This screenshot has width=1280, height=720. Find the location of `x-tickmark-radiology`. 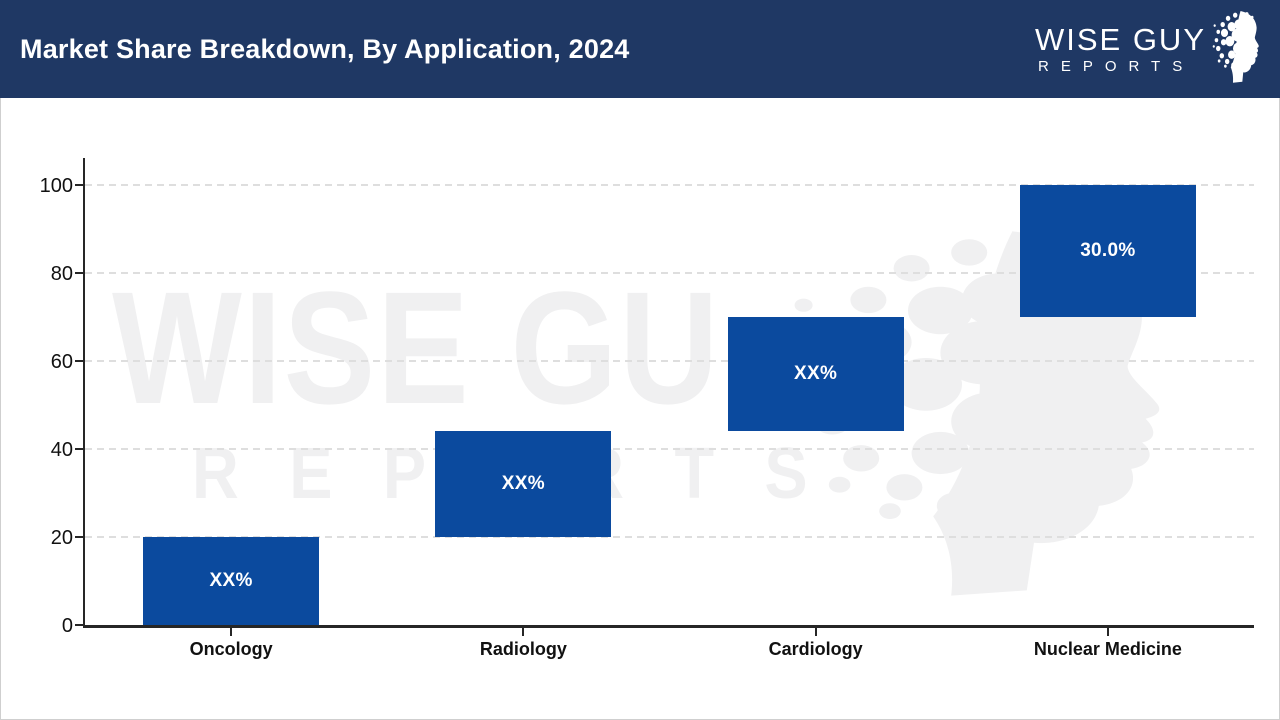

x-tickmark-radiology is located at coordinates (523, 632).